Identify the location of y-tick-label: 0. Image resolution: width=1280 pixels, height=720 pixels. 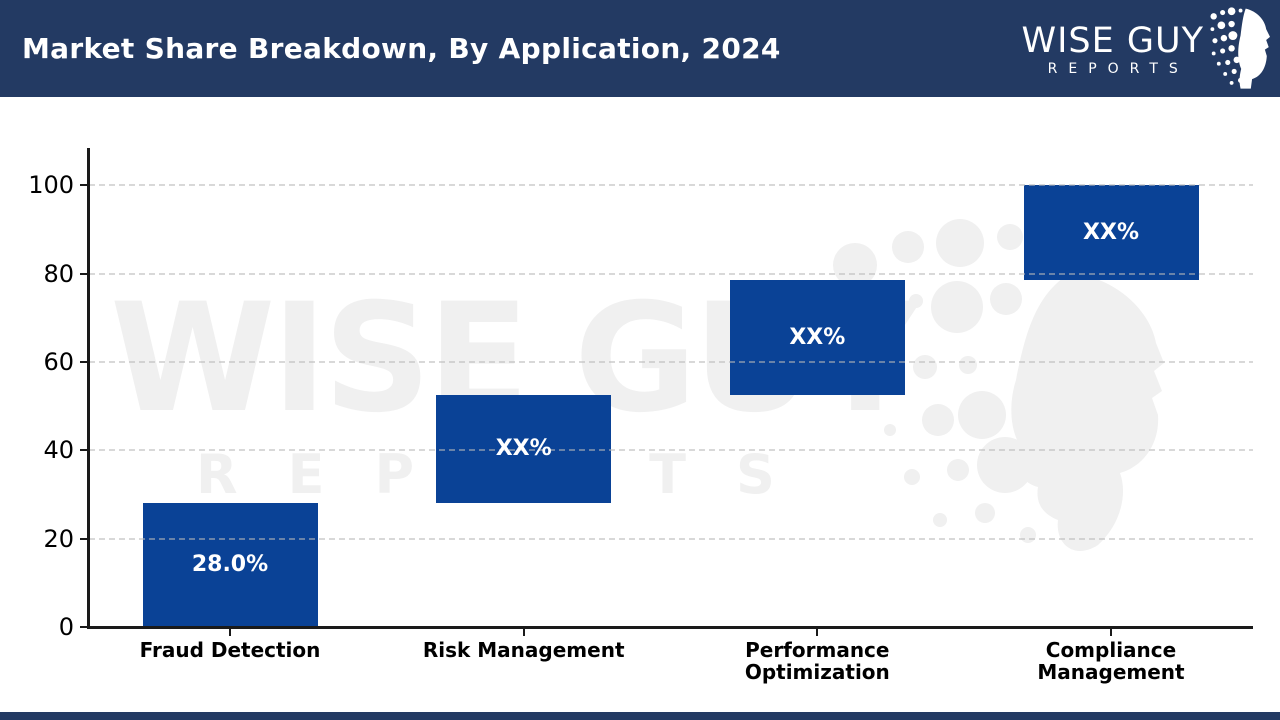
(66, 627).